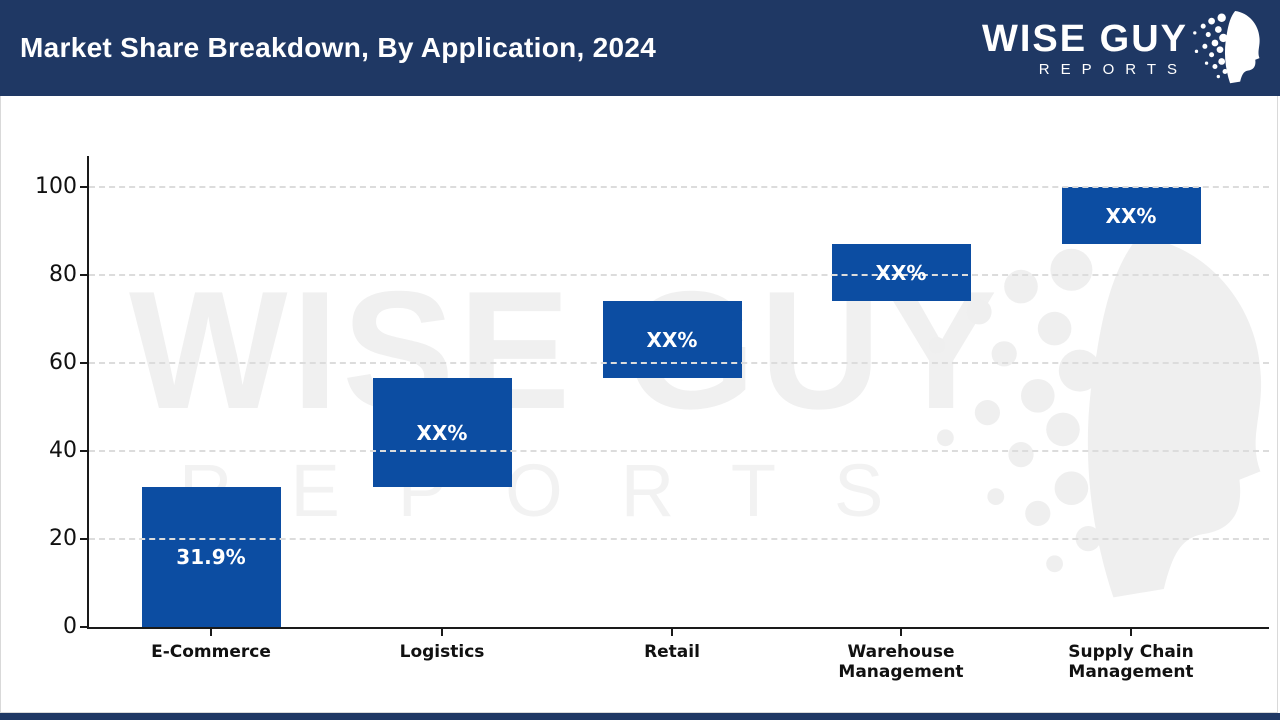  I want to click on watermark-subtitle: REPORTS, so click(560, 490).